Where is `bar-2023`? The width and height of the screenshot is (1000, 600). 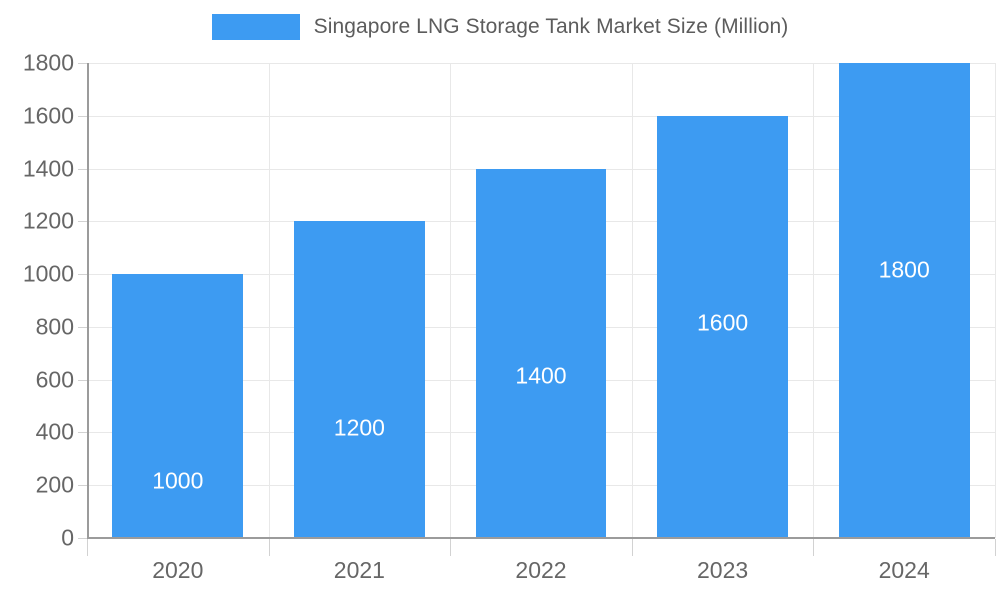
bar-2023 is located at coordinates (722, 326).